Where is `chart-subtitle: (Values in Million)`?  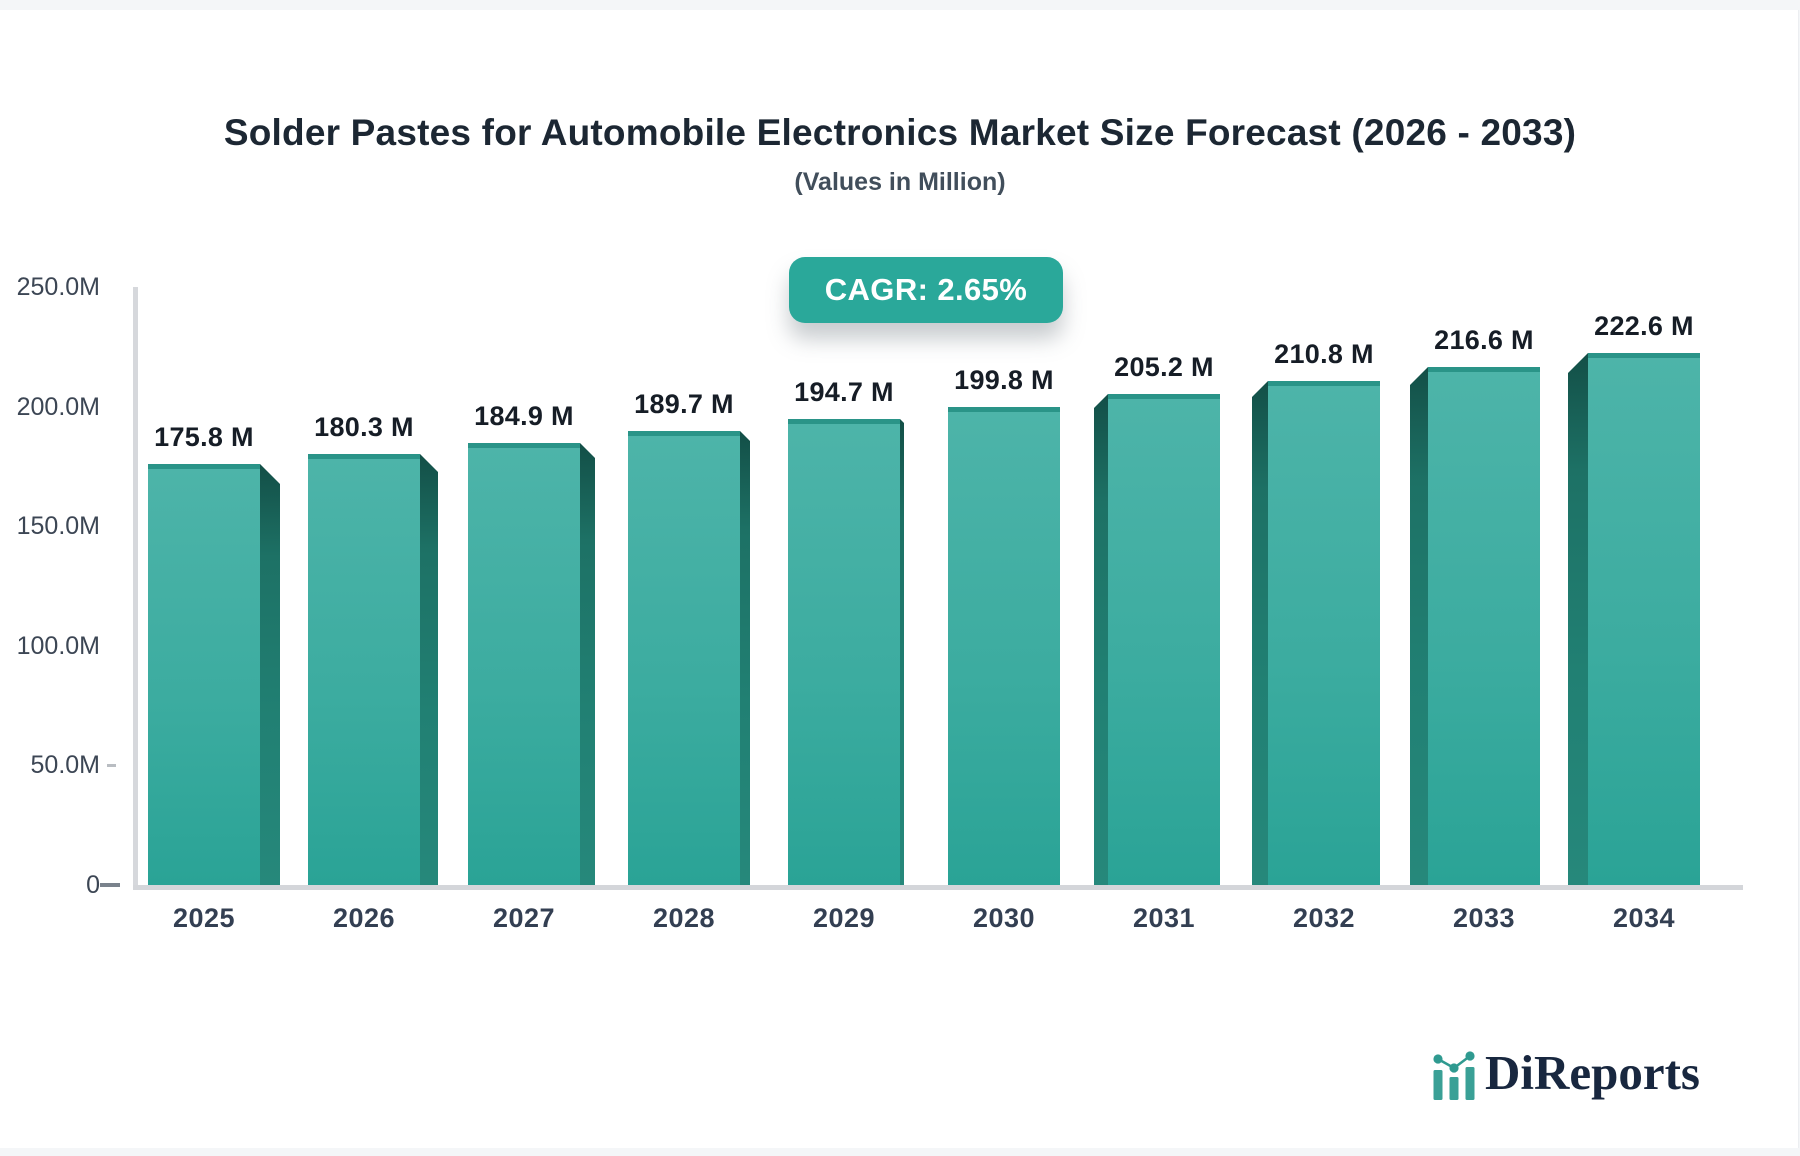 chart-subtitle: (Values in Million) is located at coordinates (900, 182).